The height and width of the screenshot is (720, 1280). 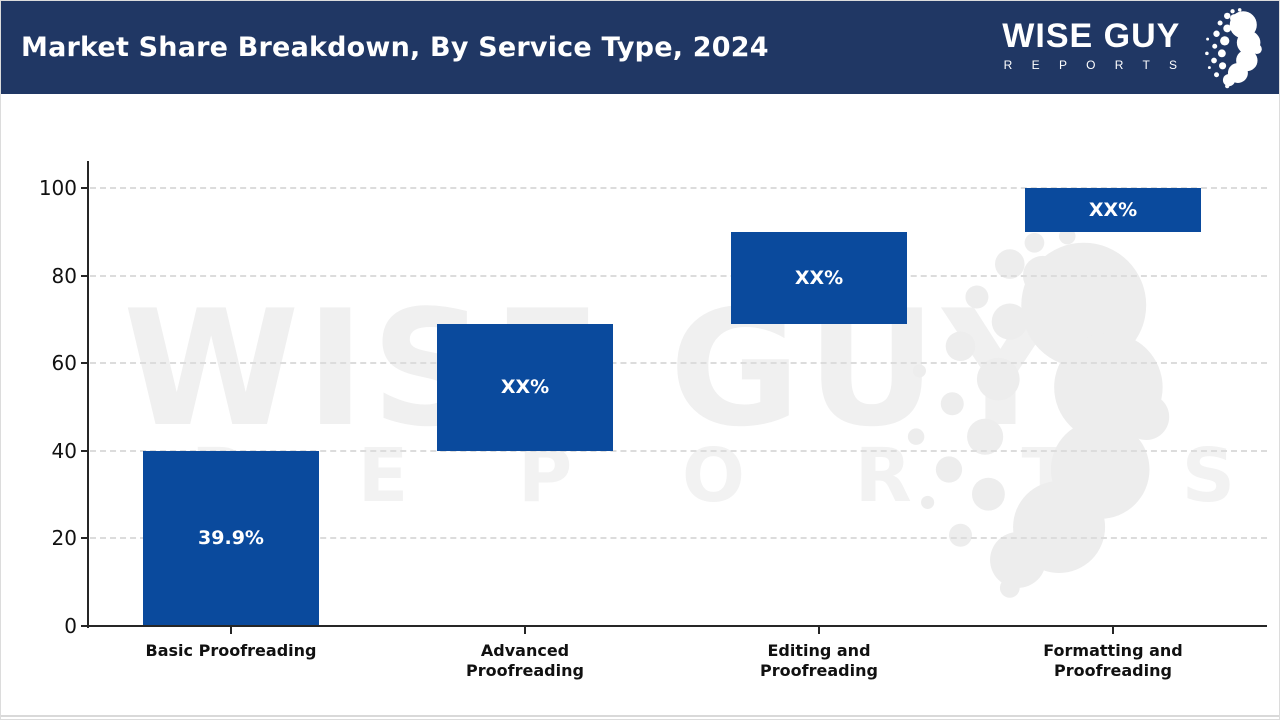 I want to click on x-axis-category-label: Basic Proofreading, so click(x=231, y=651).